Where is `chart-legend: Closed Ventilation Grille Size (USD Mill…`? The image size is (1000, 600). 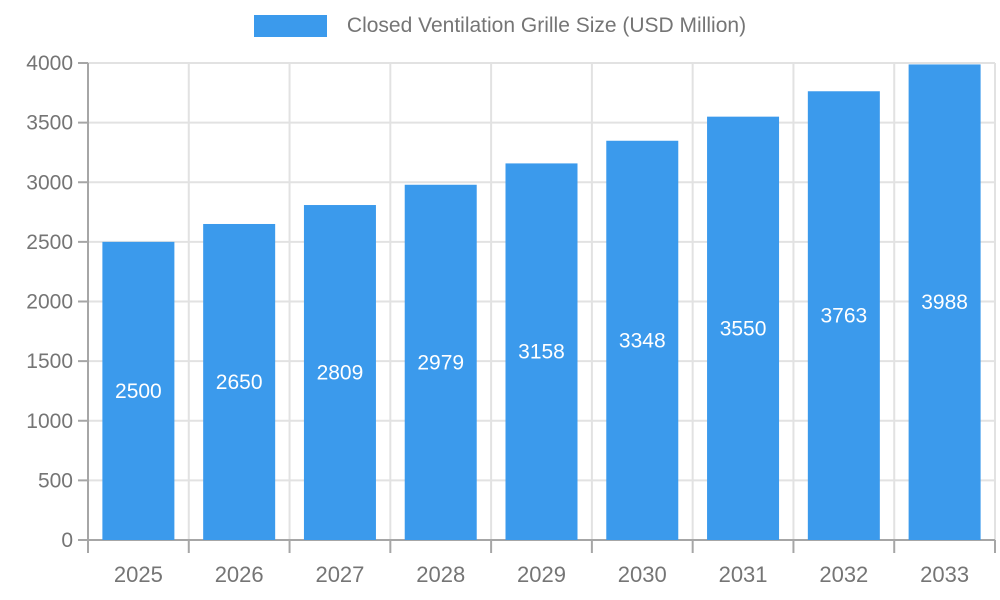
chart-legend: Closed Ventilation Grille Size (USD Mill… is located at coordinates (500, 26).